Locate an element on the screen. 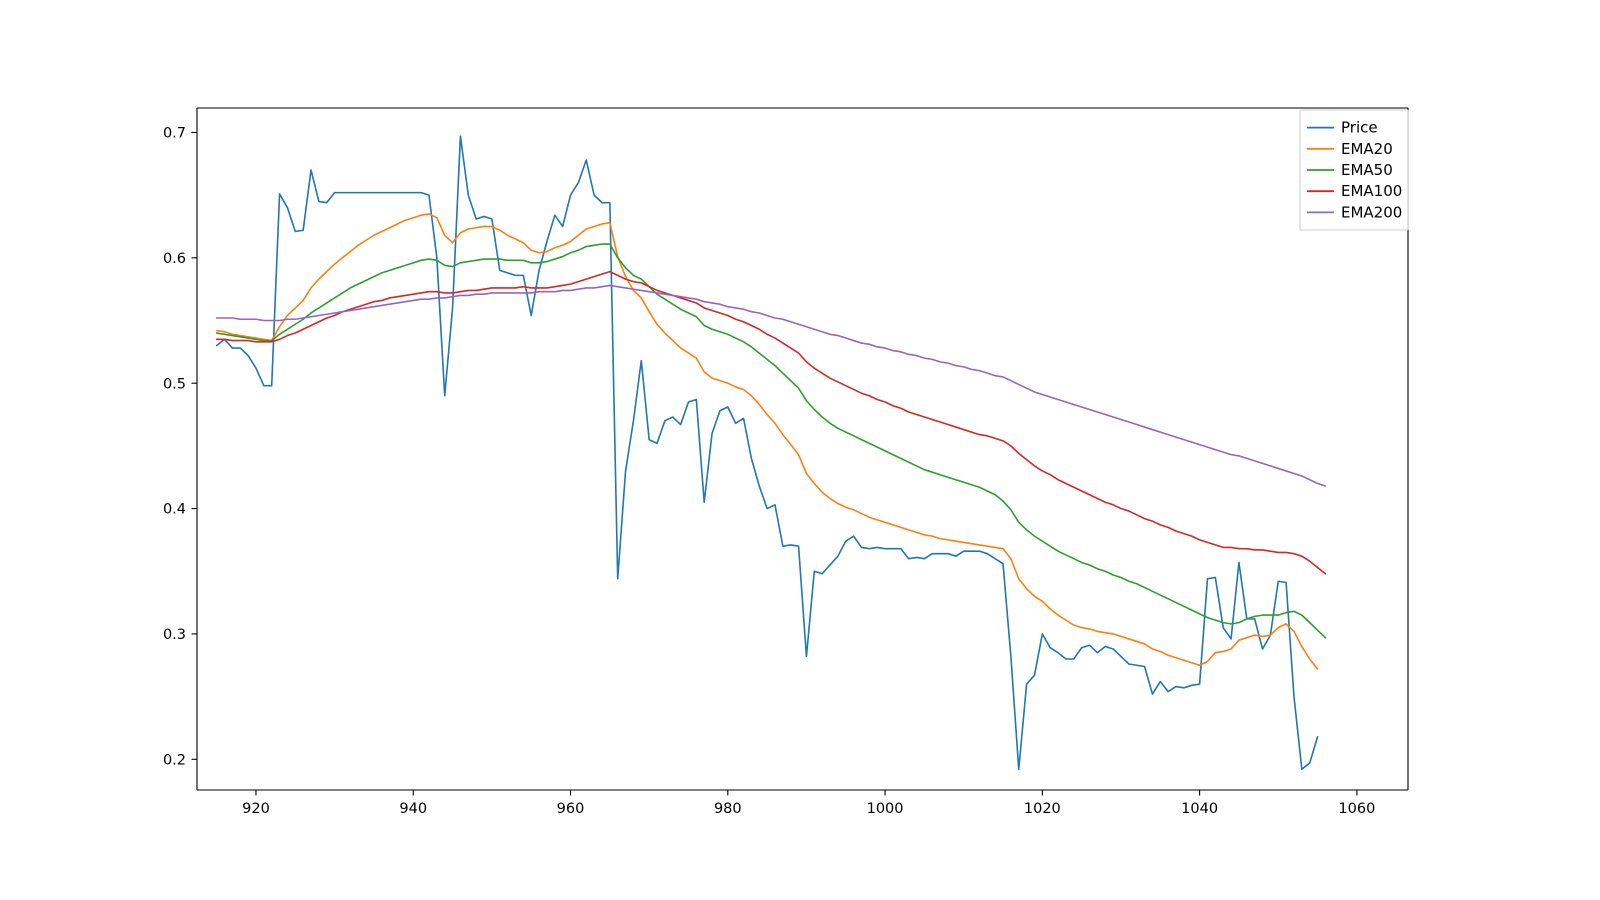 This screenshot has height=900, width=1600. x-tick-label: 1020 is located at coordinates (1042, 809).